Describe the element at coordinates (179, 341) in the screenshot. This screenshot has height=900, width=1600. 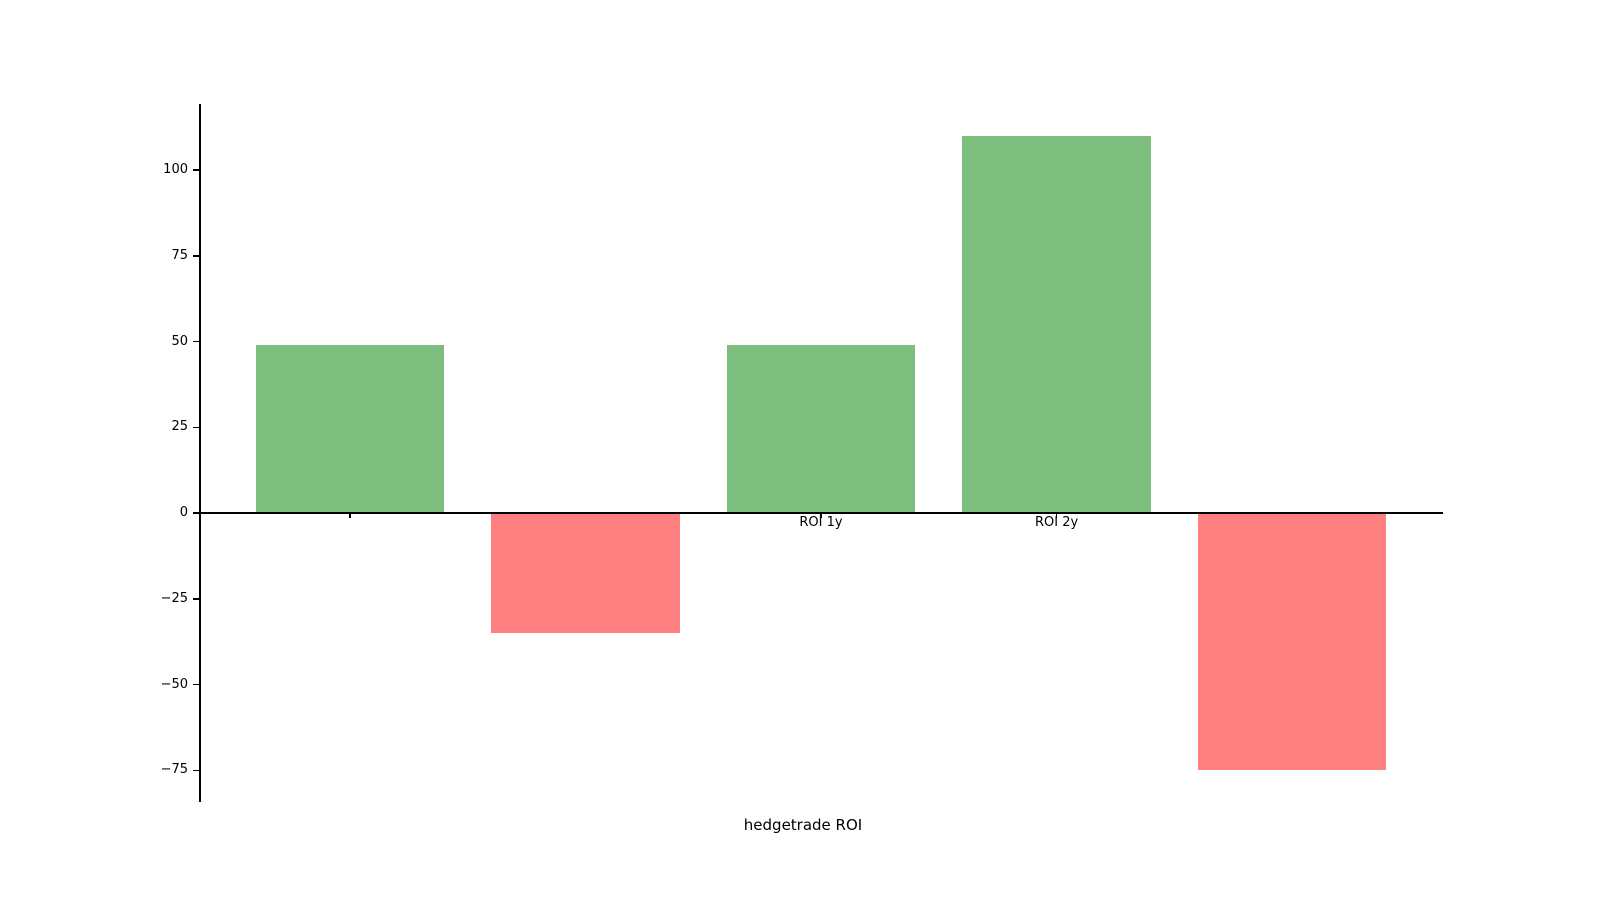
I see `y-tick-label: 50` at that location.